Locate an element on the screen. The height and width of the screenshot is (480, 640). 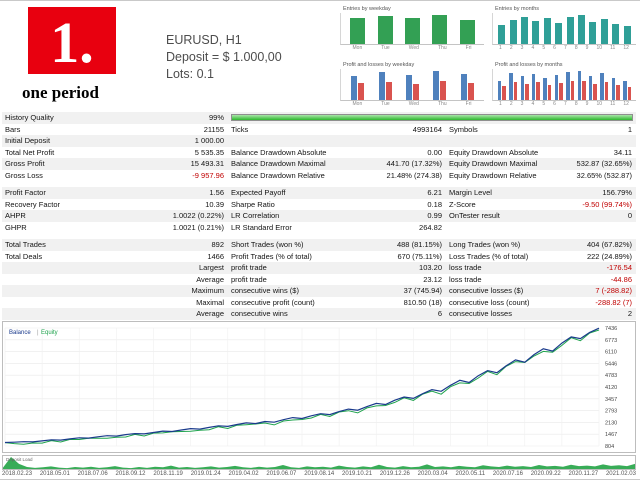
x-label: Mon is located at coordinates (357, 48).